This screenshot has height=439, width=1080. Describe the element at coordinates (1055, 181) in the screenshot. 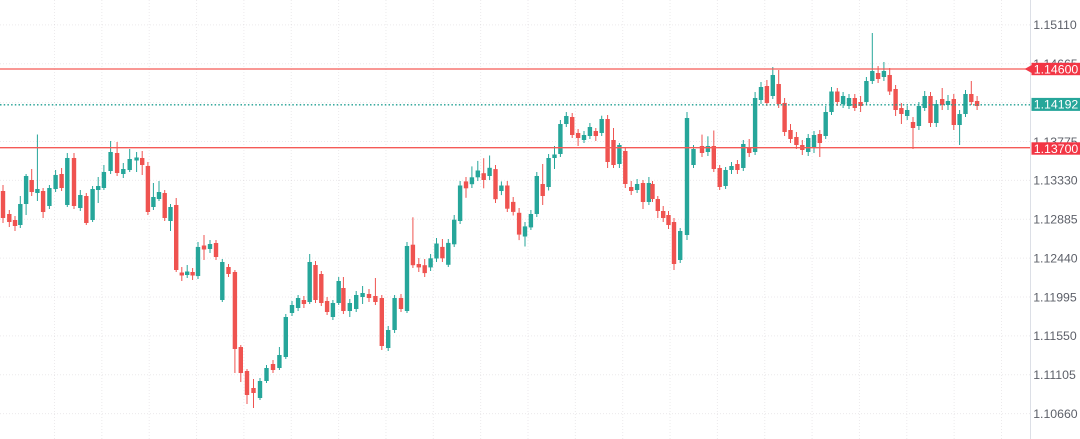

I see `svg-text: 1.13330` at that location.